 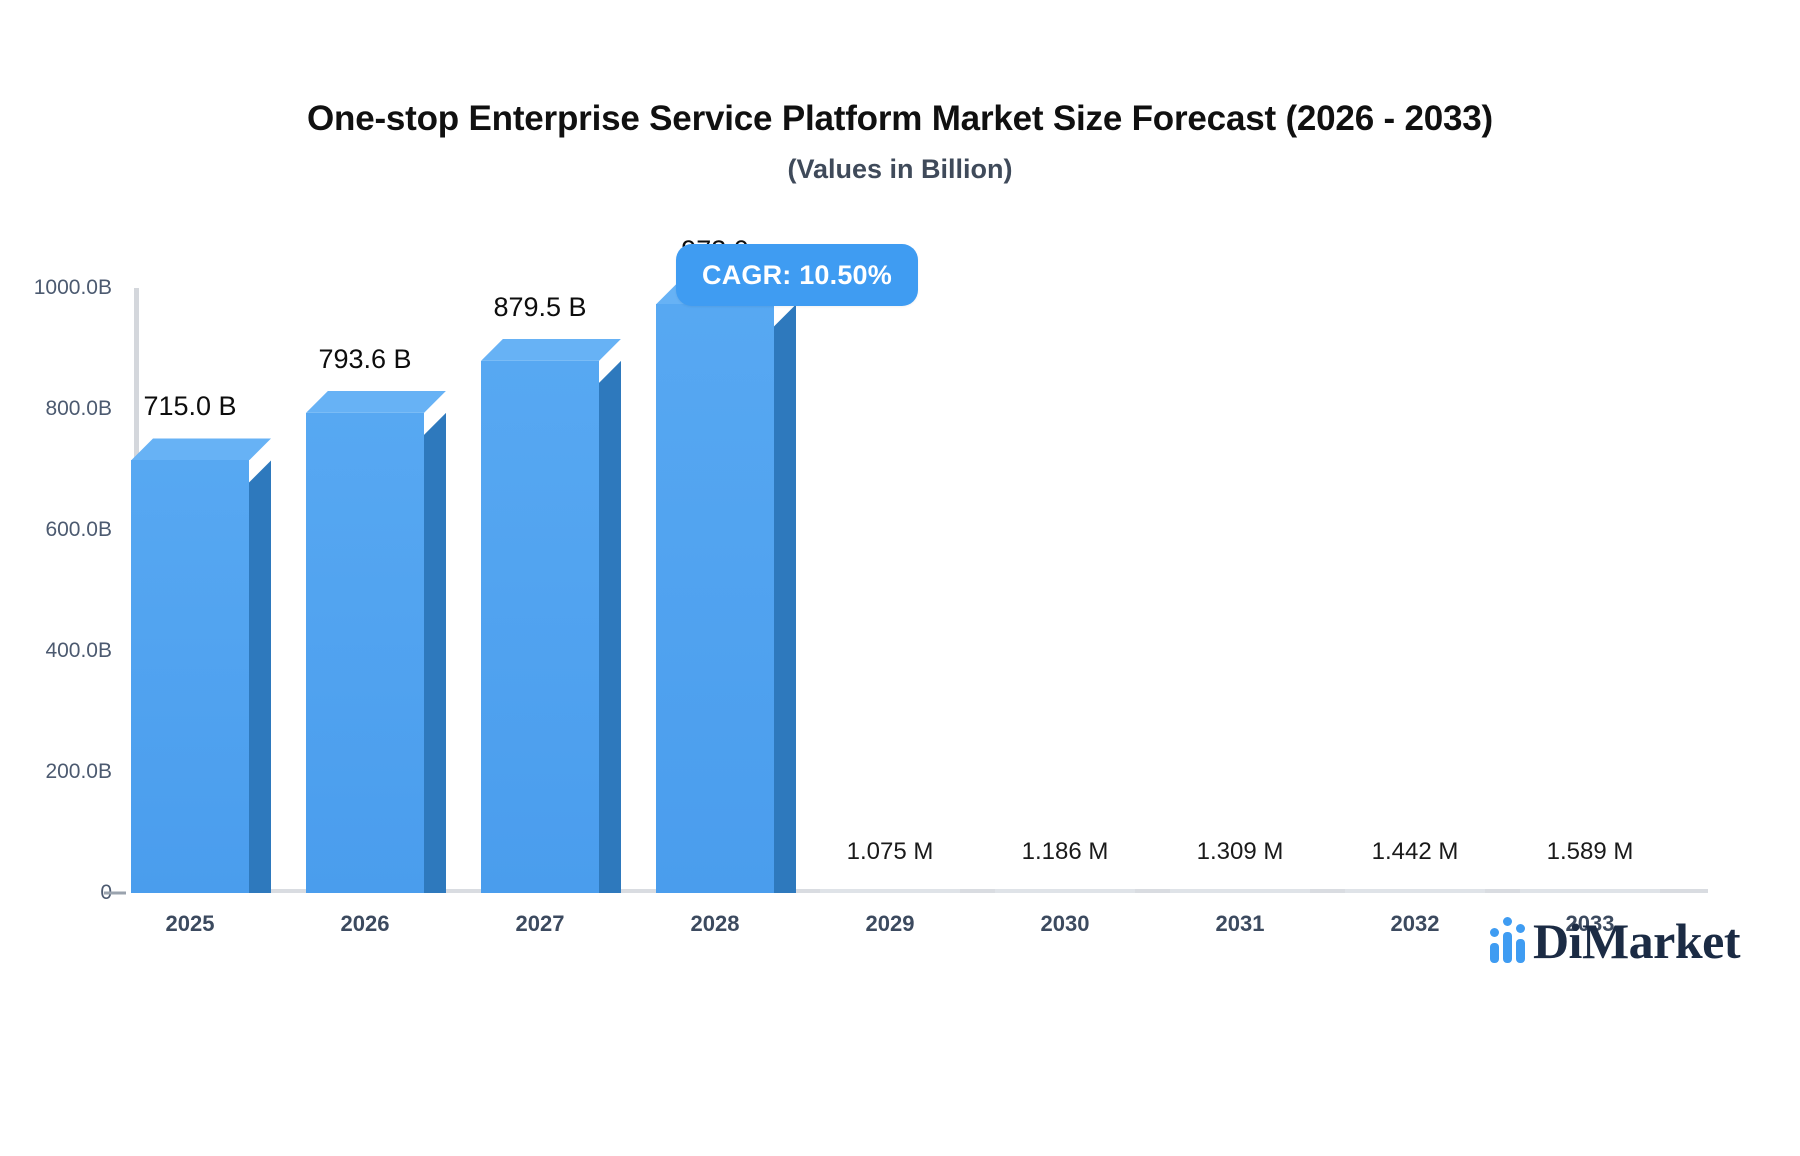 I want to click on dimarket-logo: DiMarket, so click(x=1615, y=941).